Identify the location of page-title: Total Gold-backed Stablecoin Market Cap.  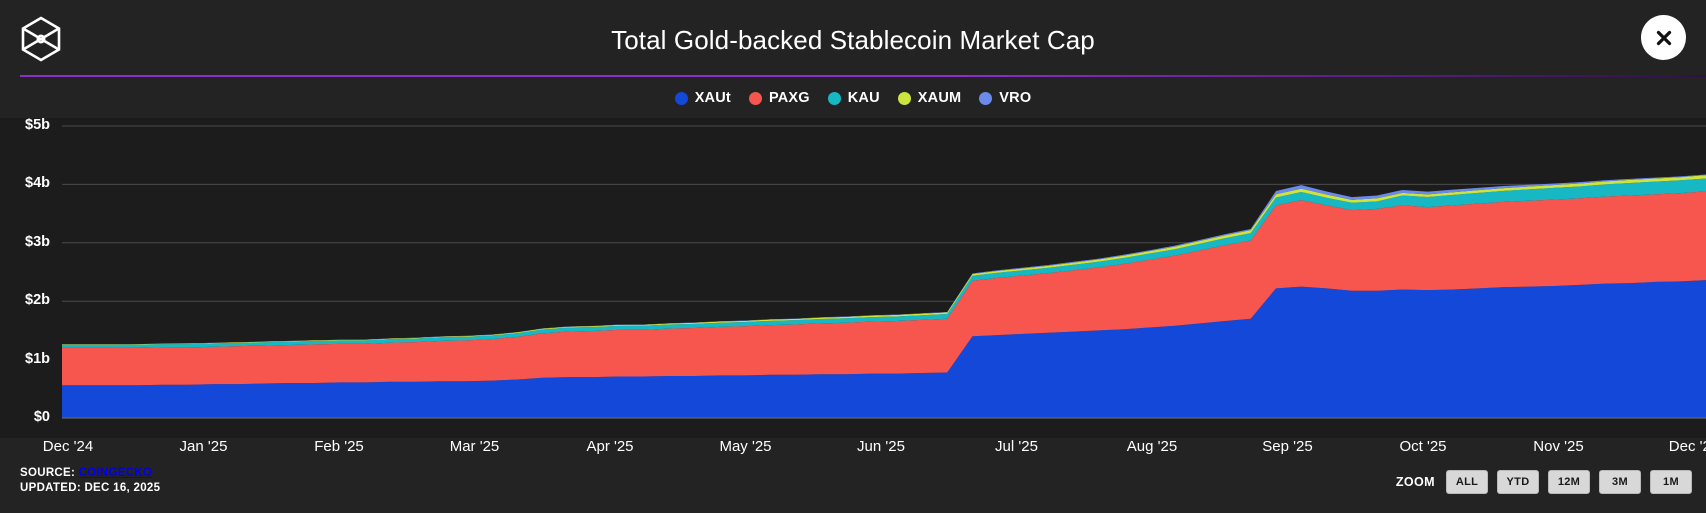
(853, 40).